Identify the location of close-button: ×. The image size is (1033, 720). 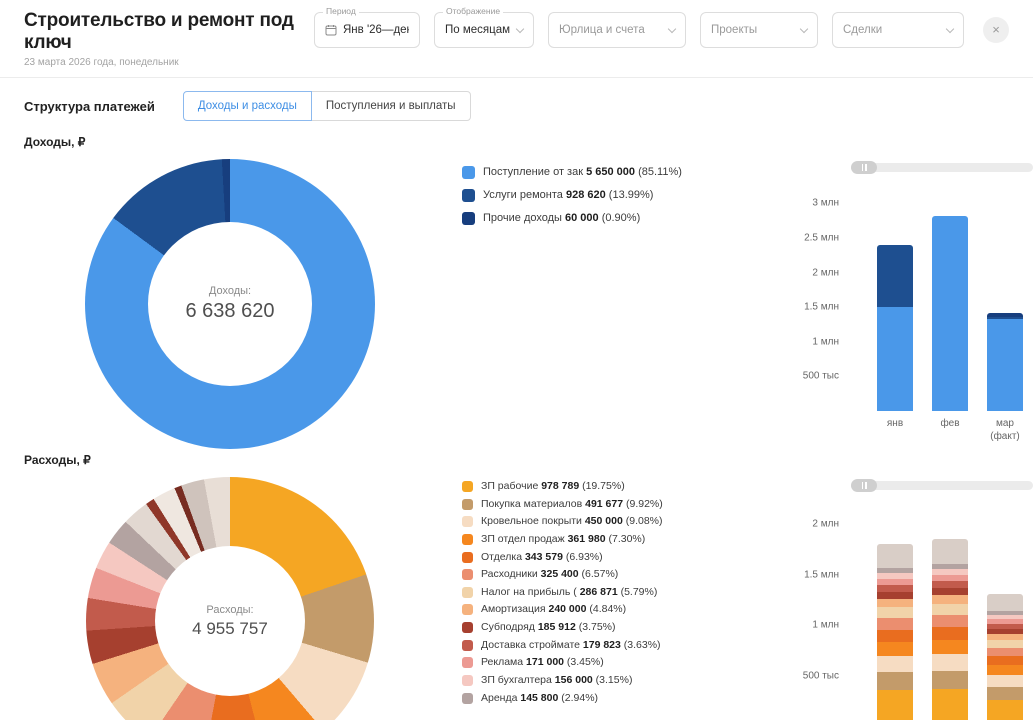
(996, 30).